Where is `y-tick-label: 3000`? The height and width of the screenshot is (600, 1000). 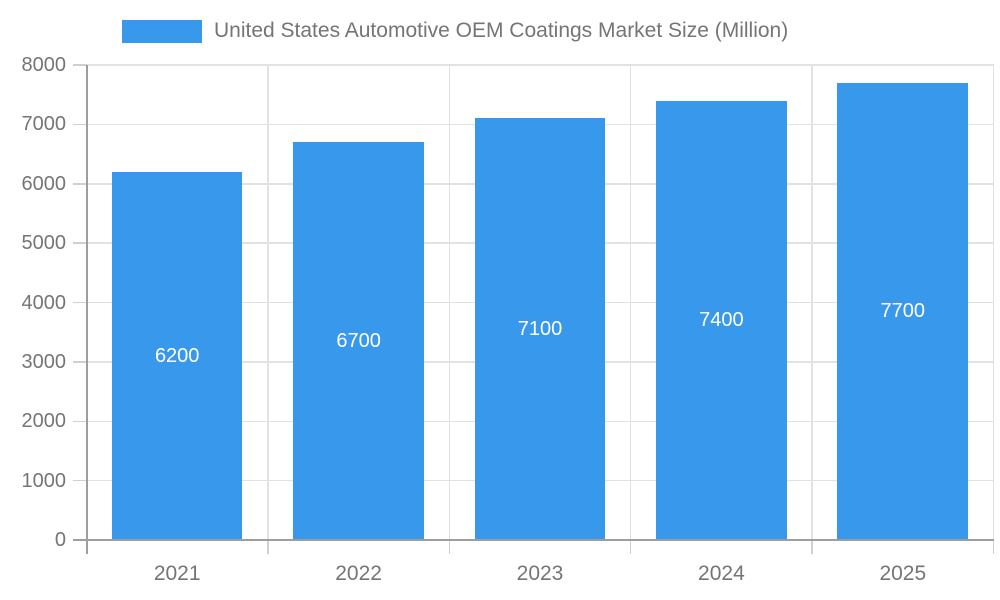
y-tick-label: 3000 is located at coordinates (44, 361).